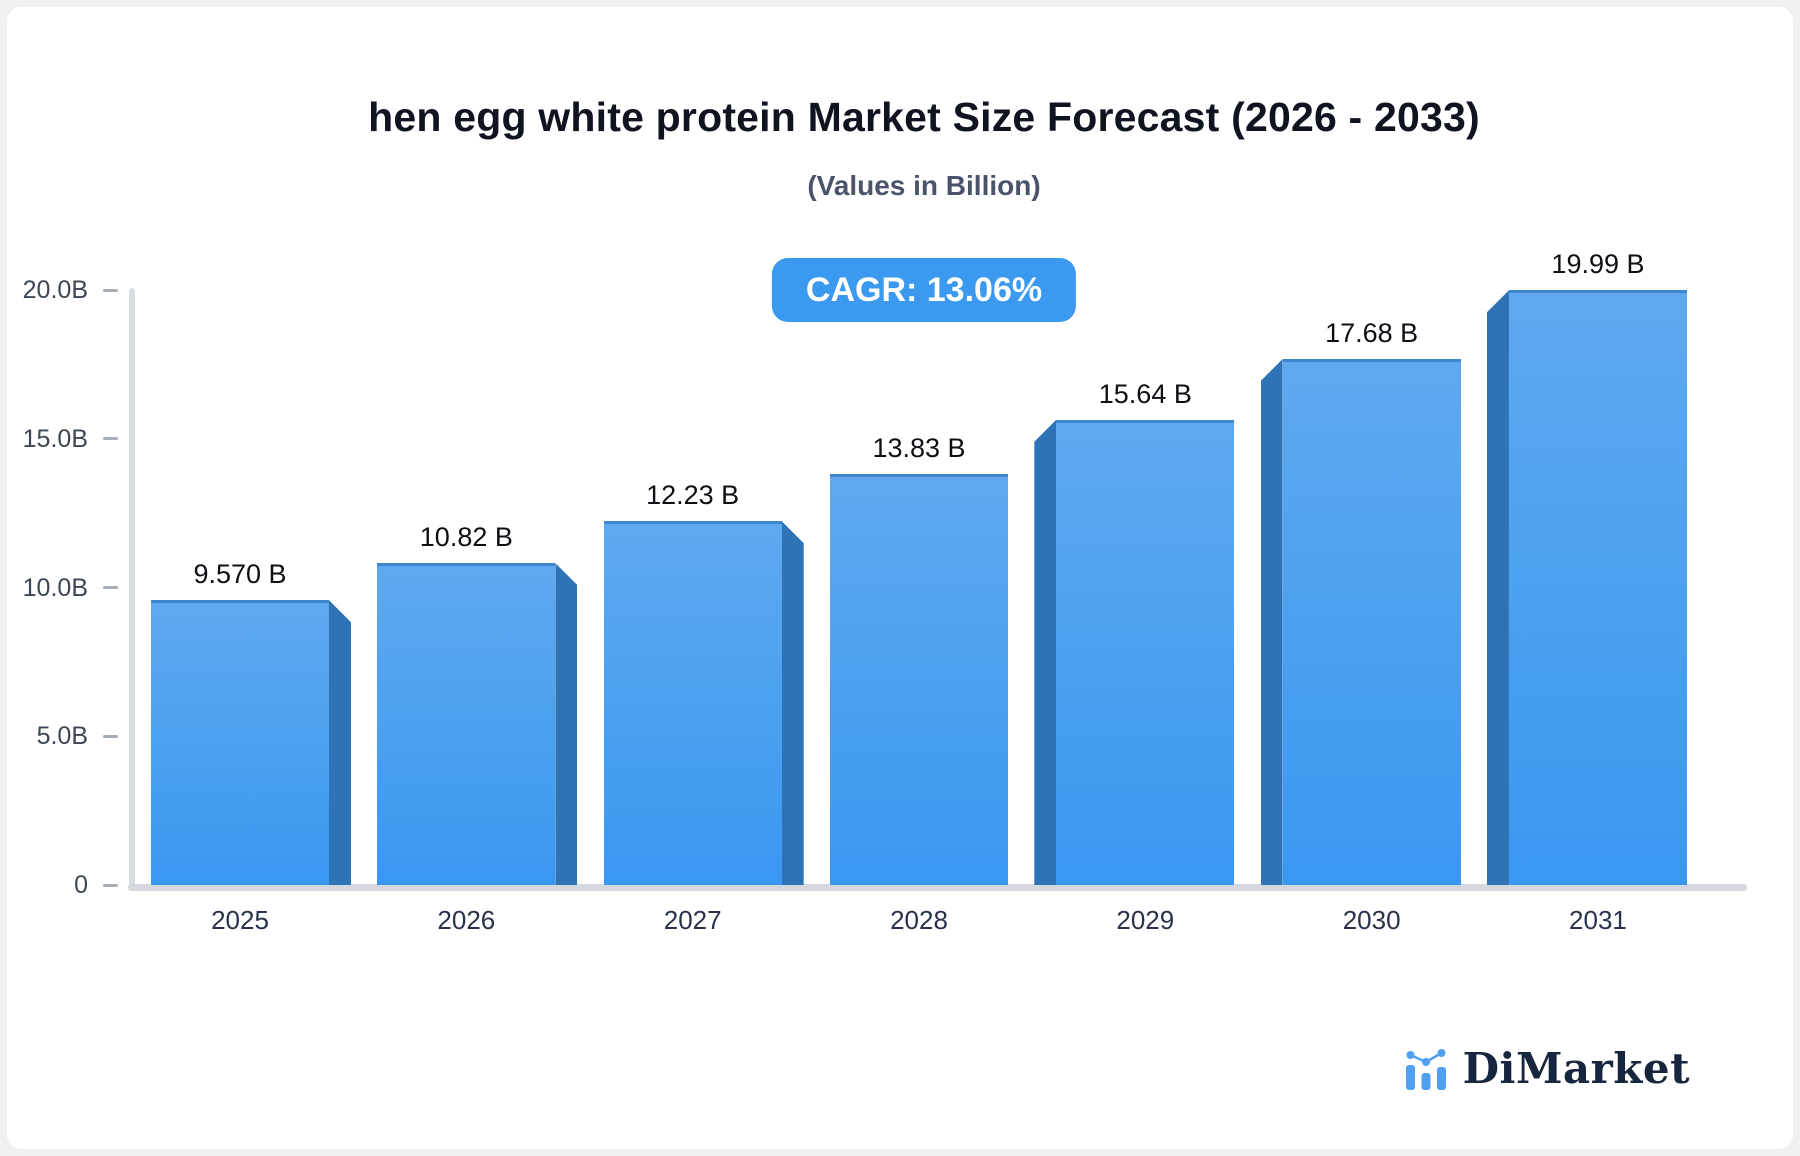  What do you see at coordinates (919, 920) in the screenshot?
I see `x-axis-label: 2028` at bounding box center [919, 920].